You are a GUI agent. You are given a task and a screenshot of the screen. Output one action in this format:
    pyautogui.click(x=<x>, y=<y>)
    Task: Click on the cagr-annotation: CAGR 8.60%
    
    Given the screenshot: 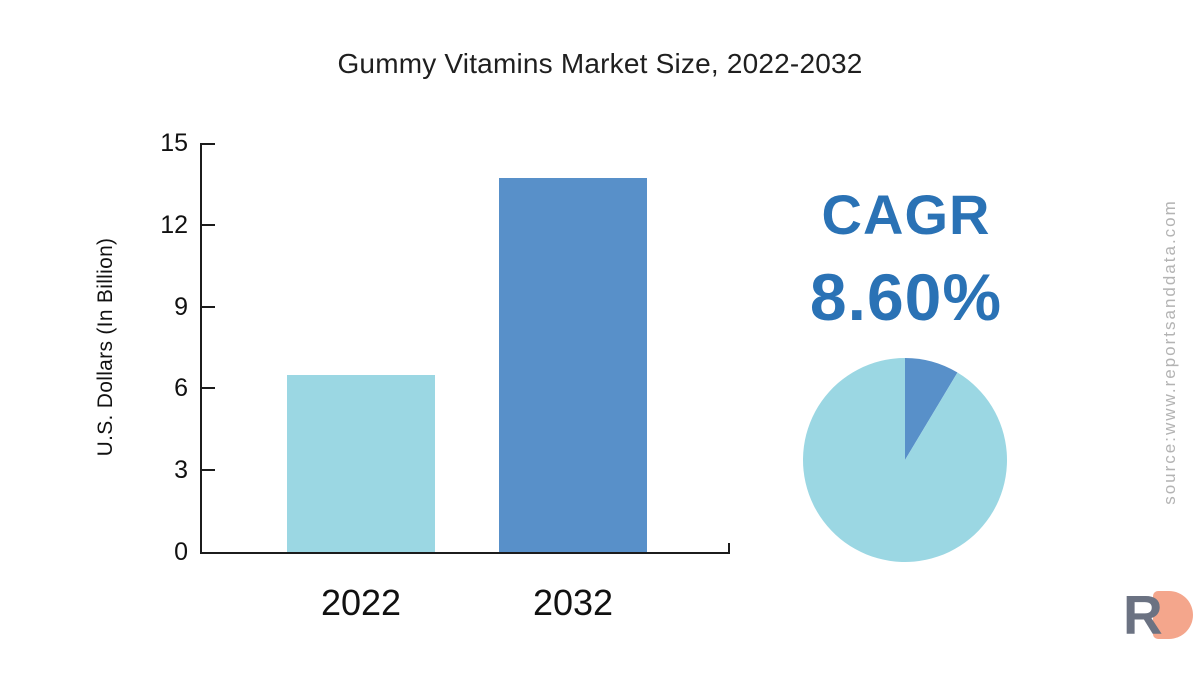 What is the action you would take?
    pyautogui.click(x=906, y=258)
    